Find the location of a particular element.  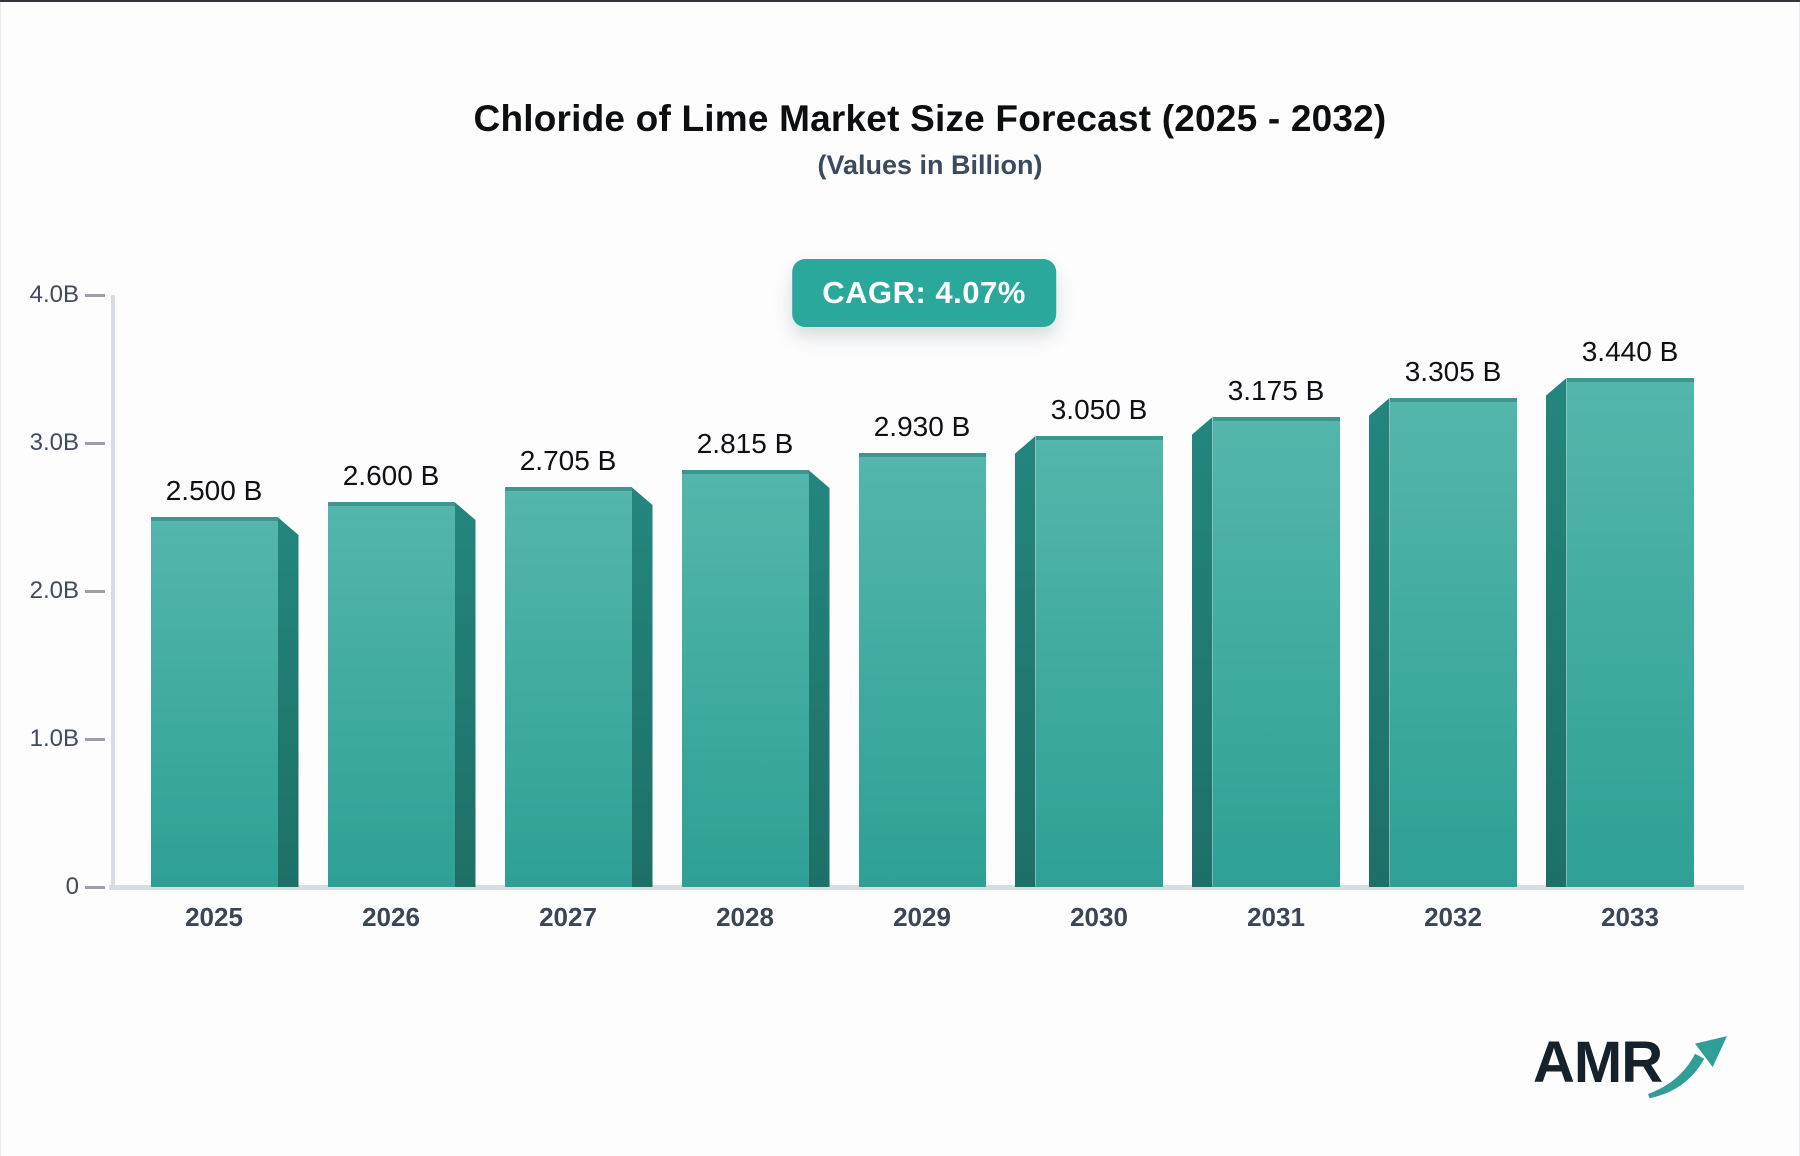

x-axis-category-label: 2032 is located at coordinates (1453, 917).